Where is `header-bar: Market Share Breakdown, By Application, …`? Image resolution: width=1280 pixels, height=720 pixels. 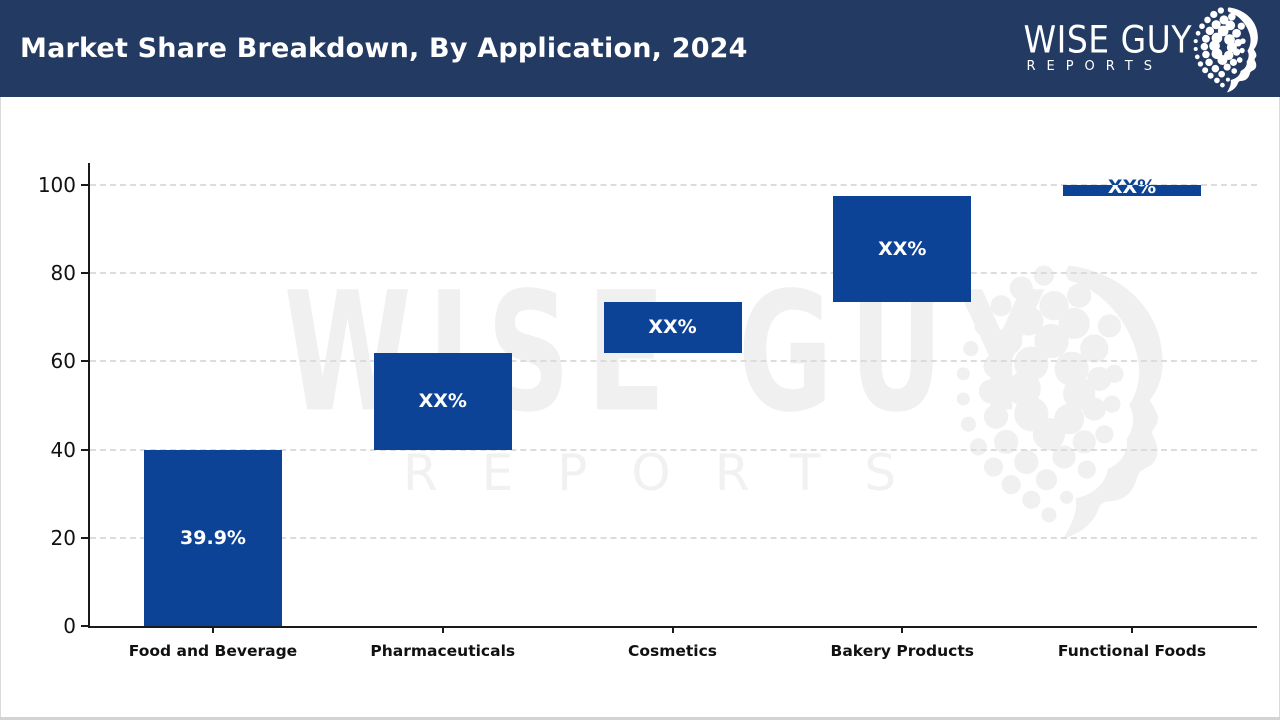 header-bar: Market Share Breakdown, By Application, … is located at coordinates (640, 48).